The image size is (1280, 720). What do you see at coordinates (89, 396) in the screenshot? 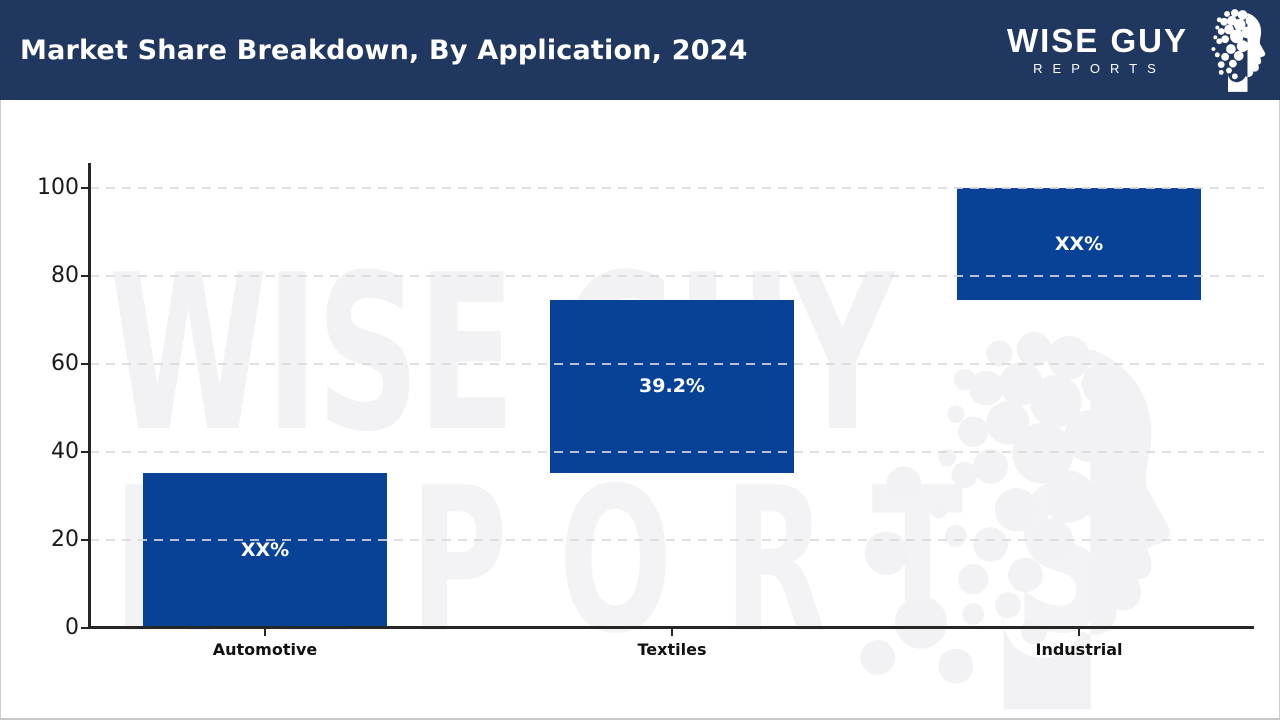
I see `y-axis-line` at bounding box center [89, 396].